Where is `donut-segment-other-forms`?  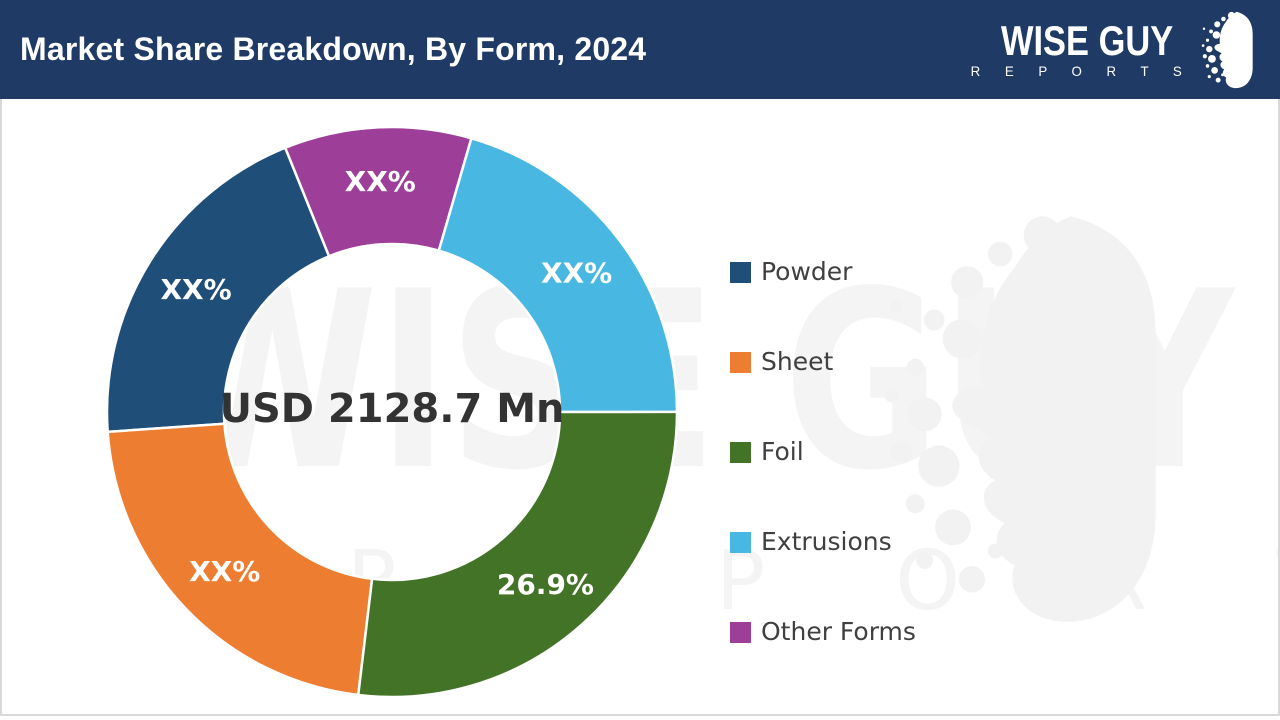
donut-segment-other-forms is located at coordinates (378, 191).